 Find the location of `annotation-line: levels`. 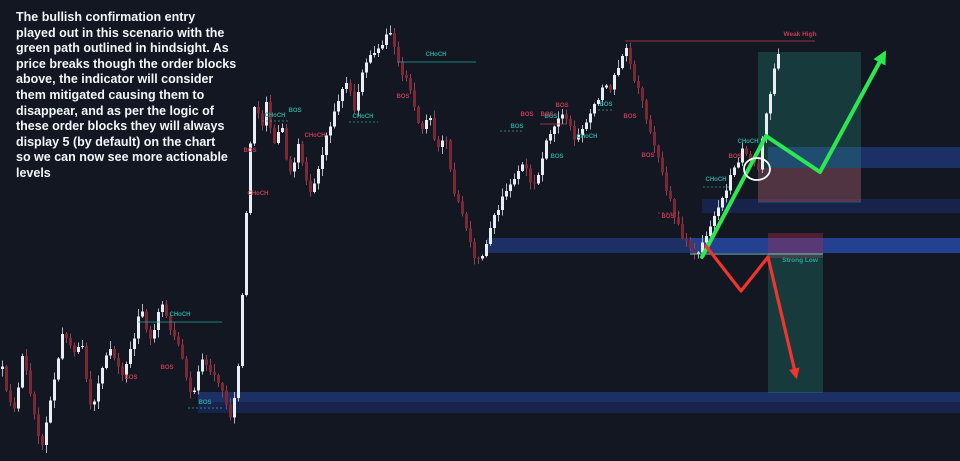

annotation-line: levels is located at coordinates (33, 172).